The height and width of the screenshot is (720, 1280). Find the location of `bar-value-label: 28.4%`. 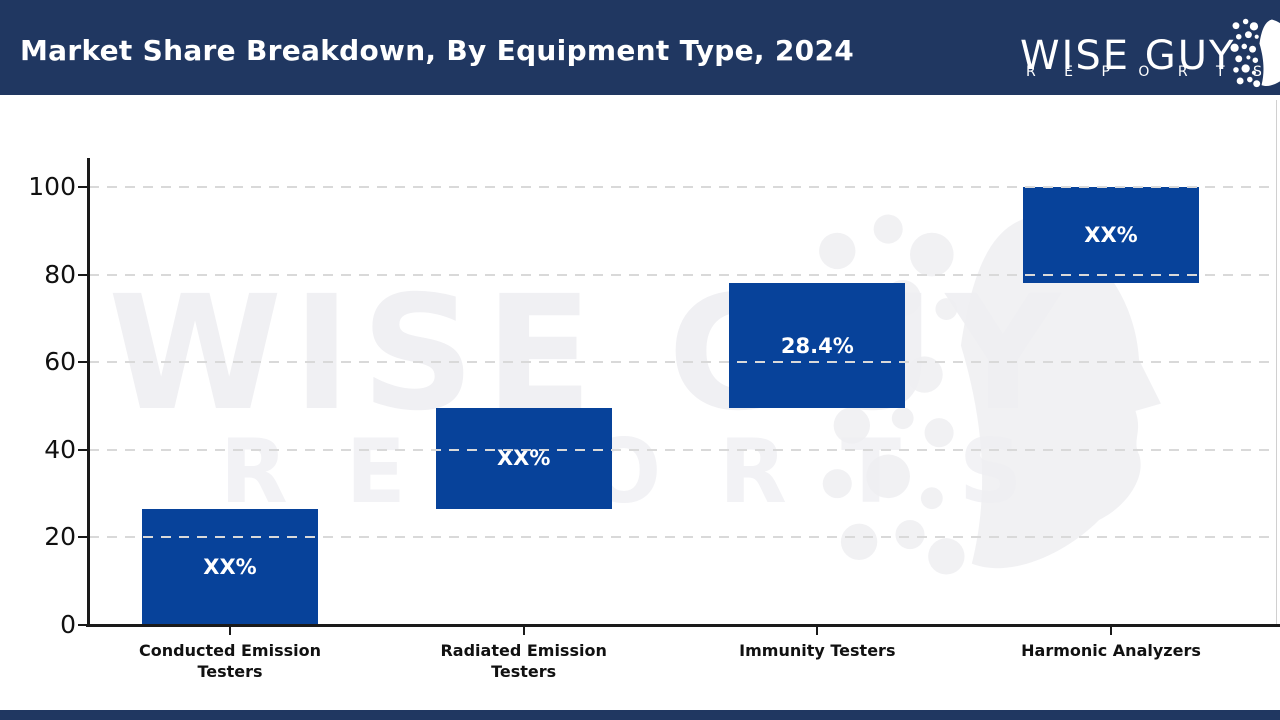

bar-value-label: 28.4% is located at coordinates (817, 345).